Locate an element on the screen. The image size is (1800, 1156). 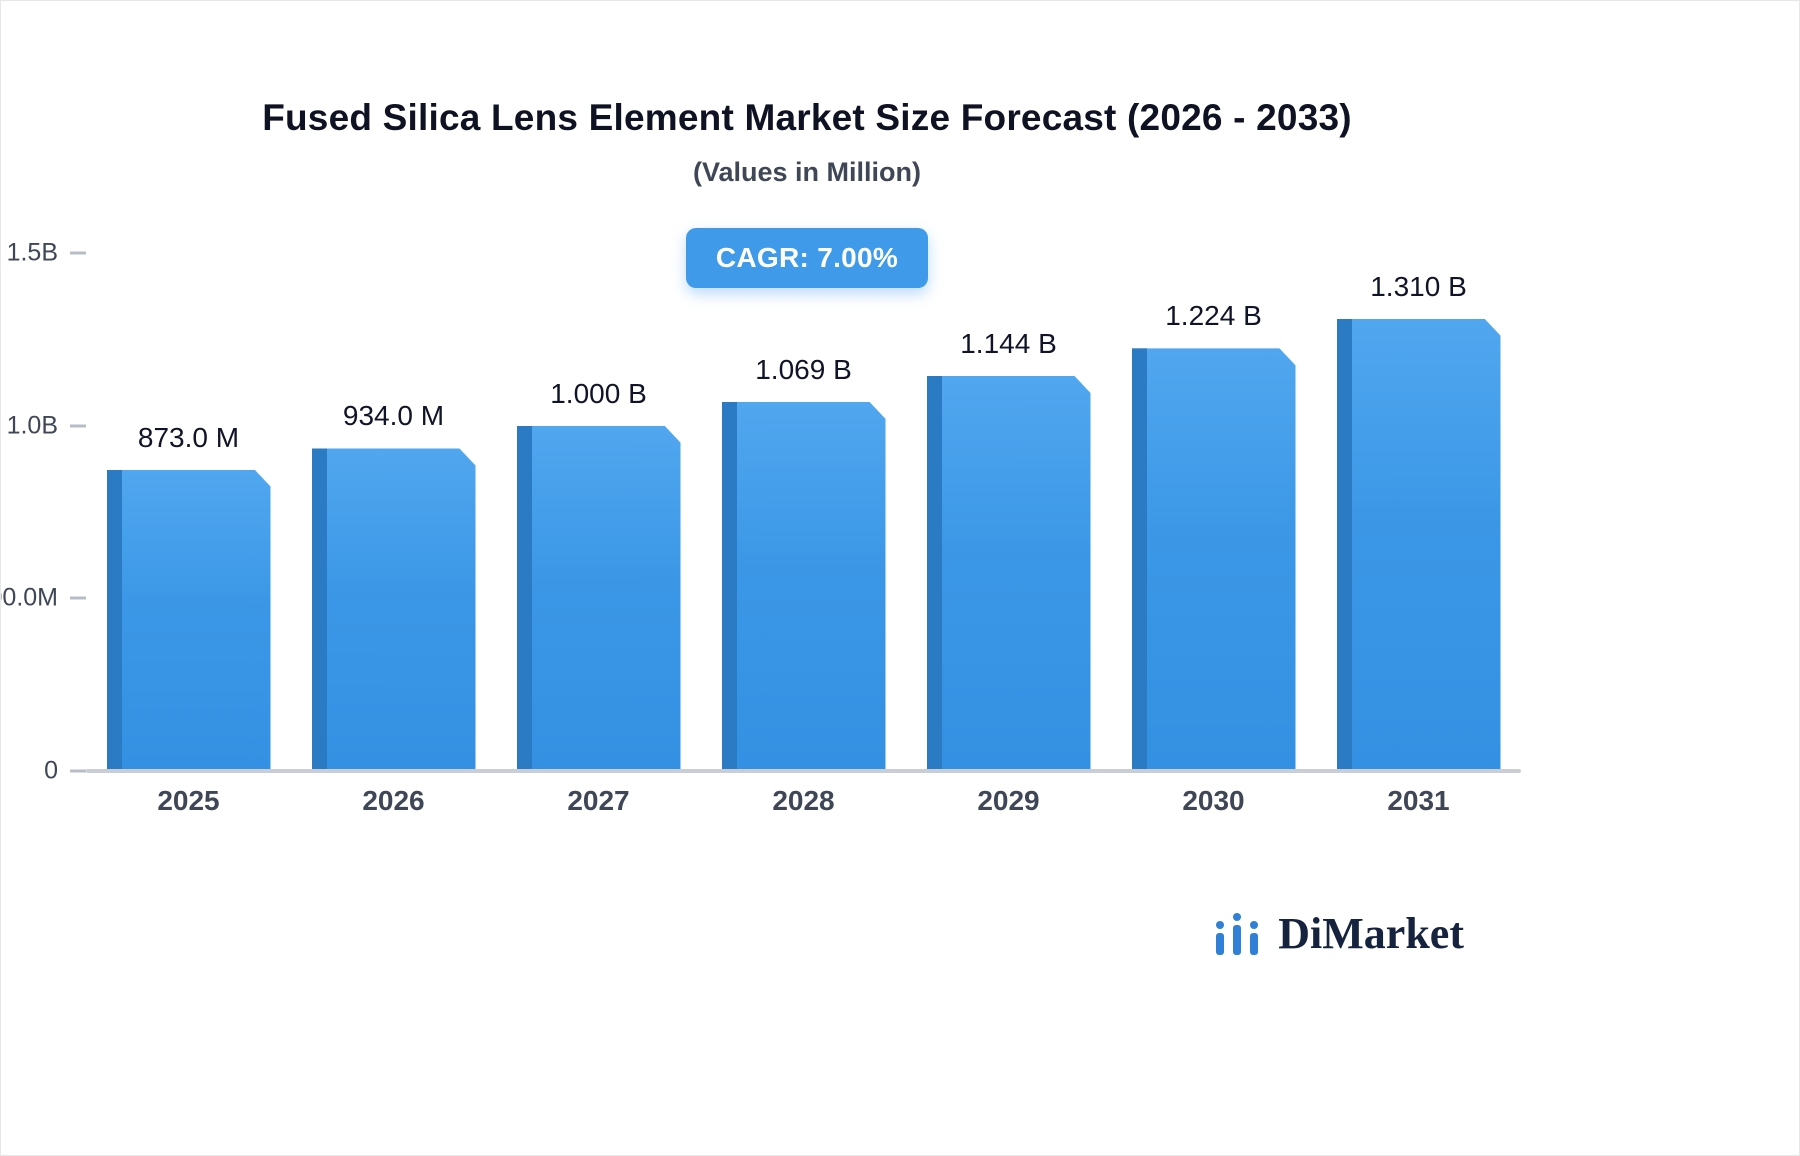
bar-group-2027: 1.000 B is located at coordinates (598, 512).